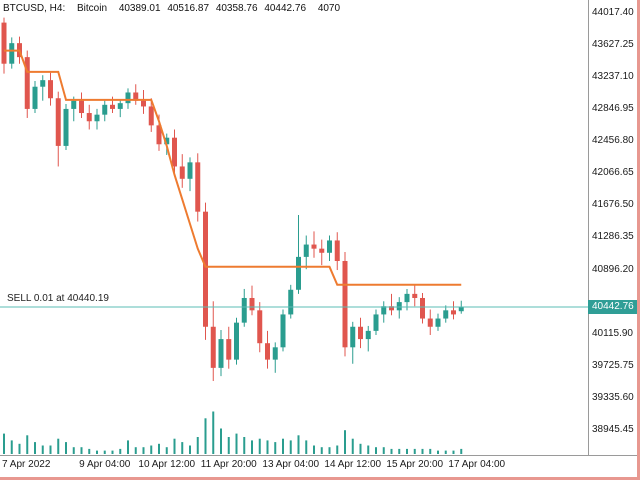  Describe the element at coordinates (58, 299) in the screenshot. I see `position-label: SELL 0.01 at 40440.19` at that location.